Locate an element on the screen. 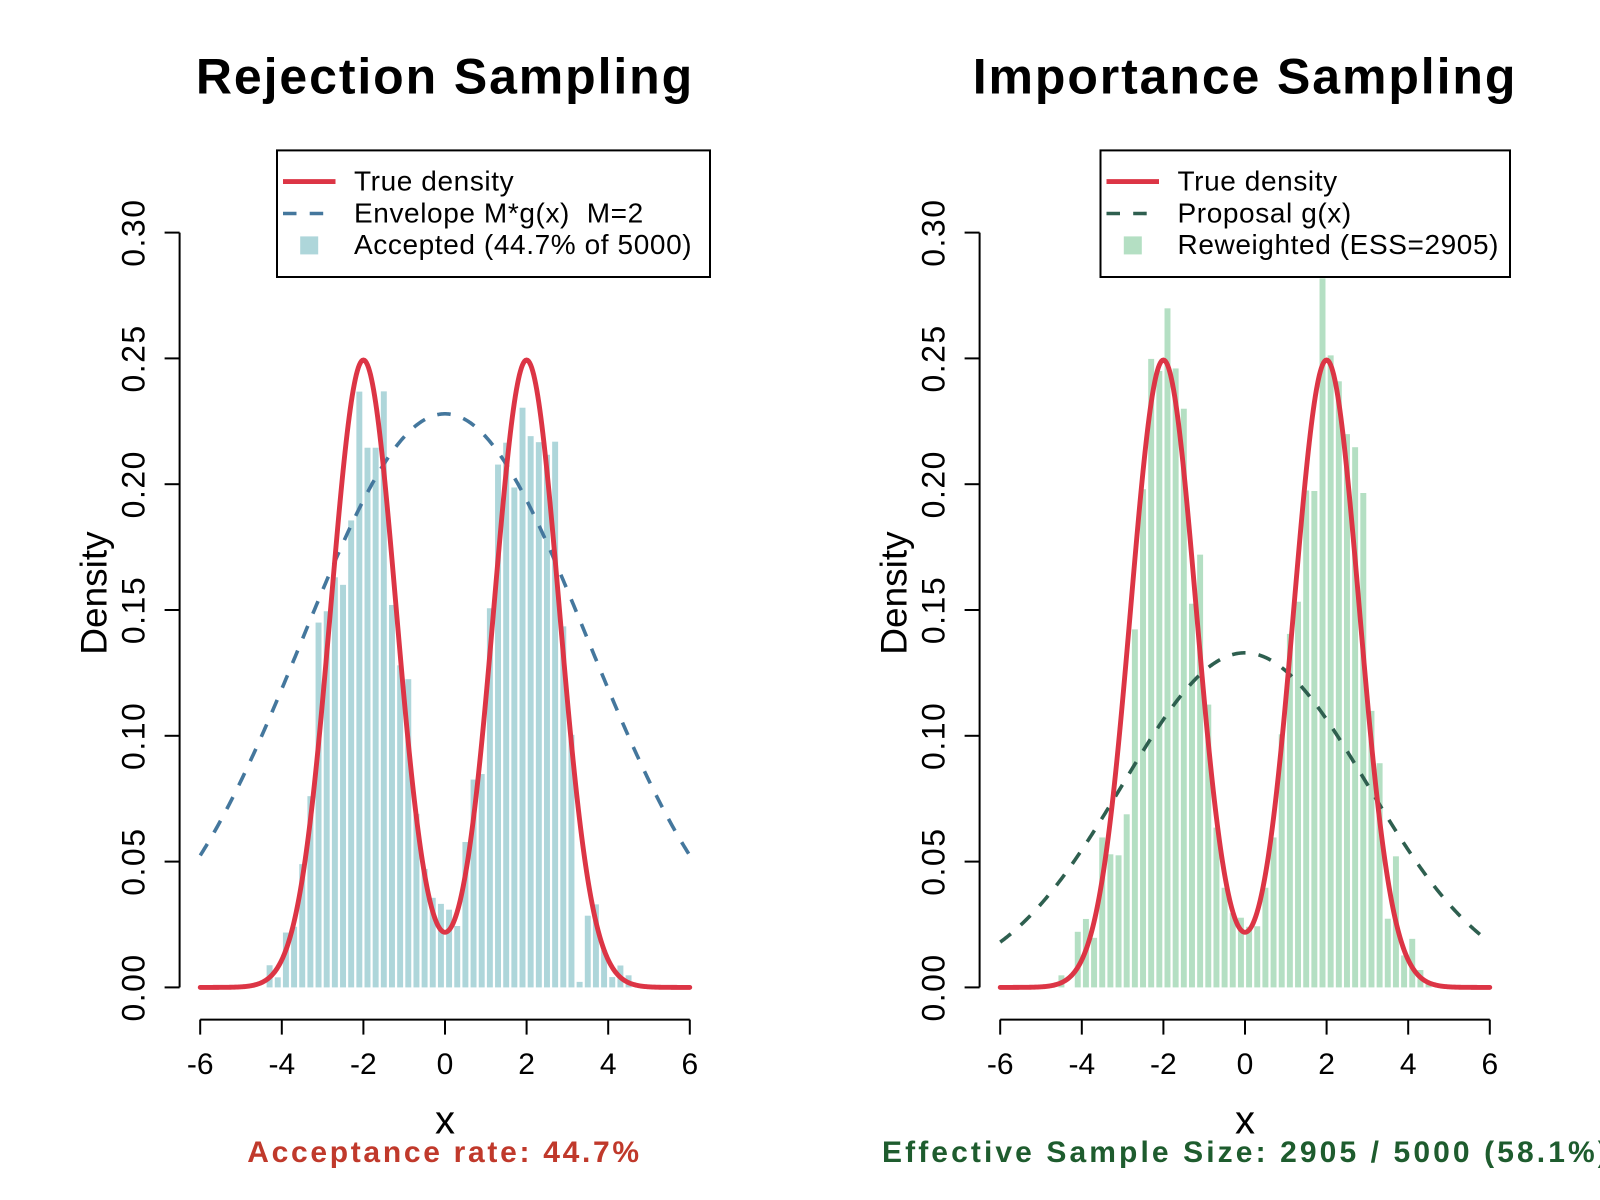 The width and height of the screenshot is (1600, 1200). svg-text: Proposal g(x) is located at coordinates (1265, 212).